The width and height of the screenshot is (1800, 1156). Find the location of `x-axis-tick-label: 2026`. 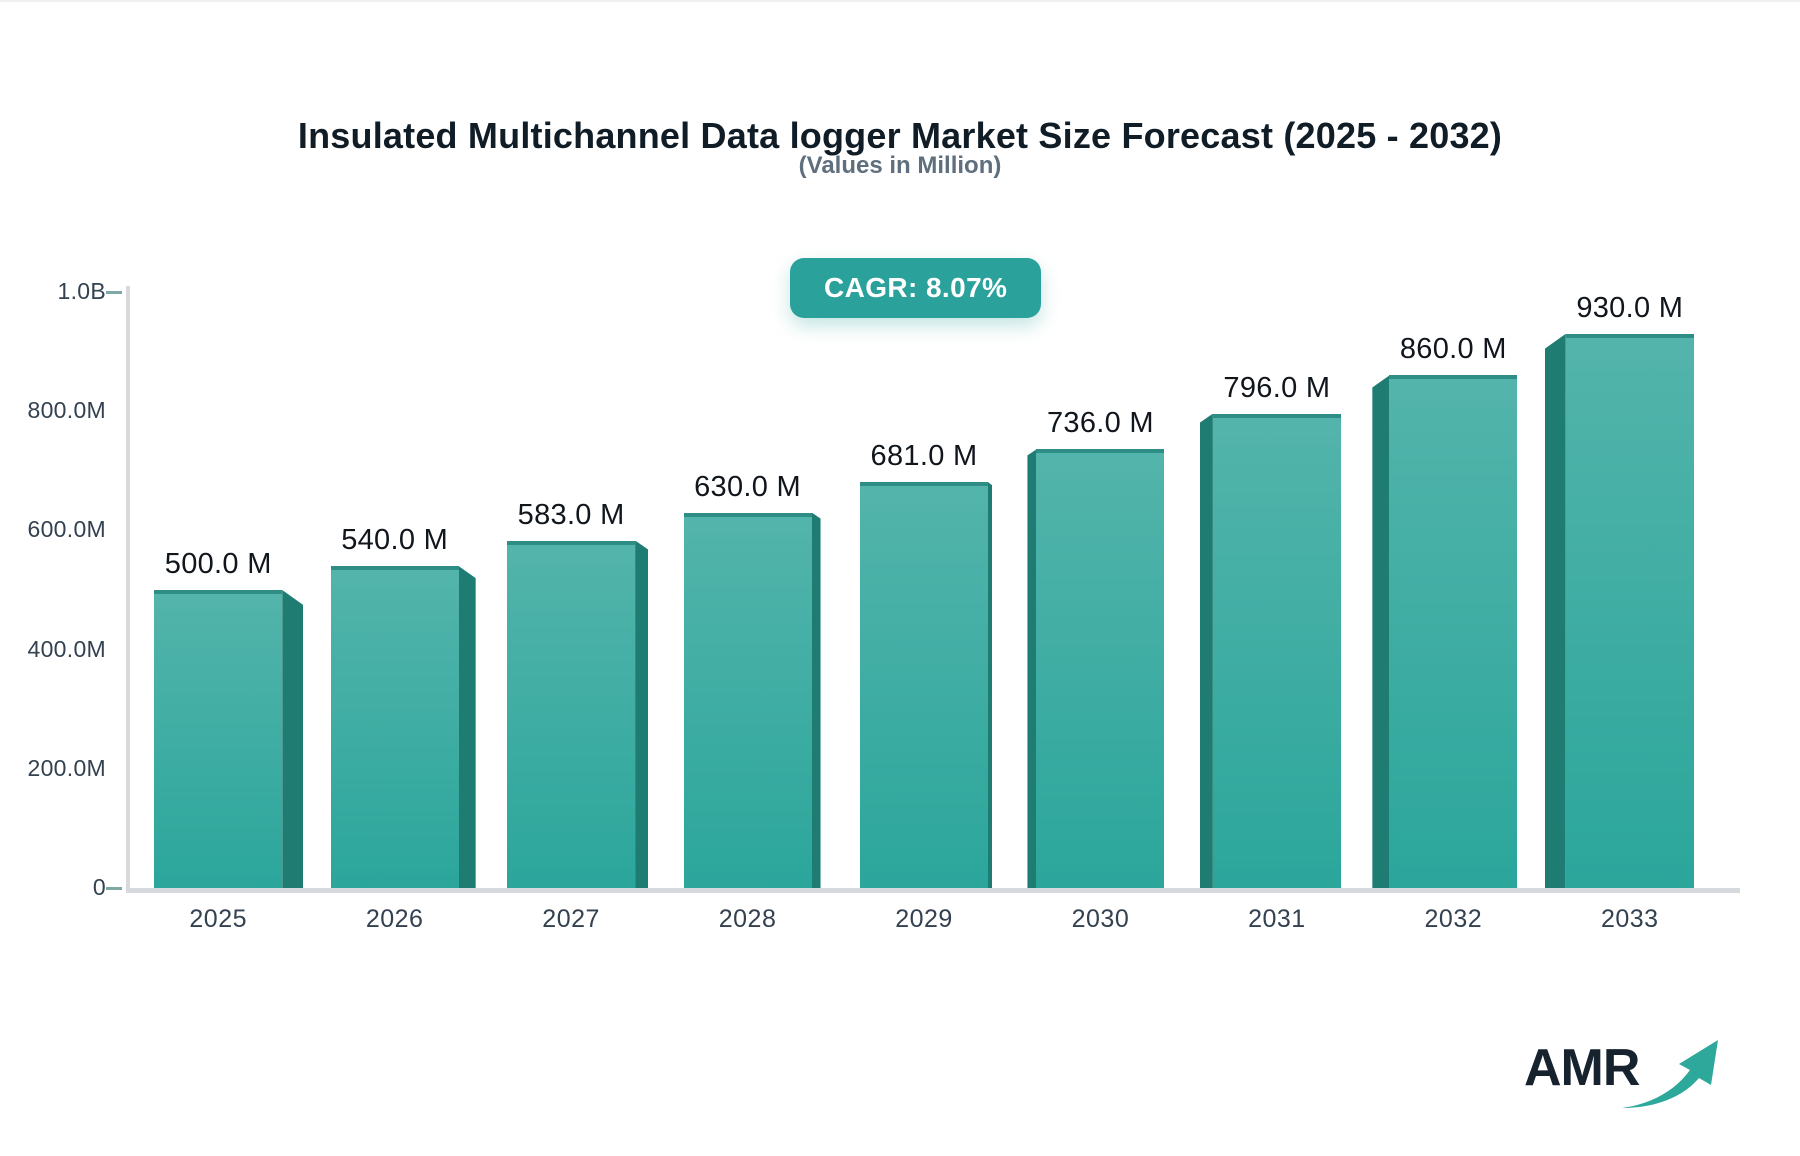

x-axis-tick-label: 2026 is located at coordinates (394, 919).